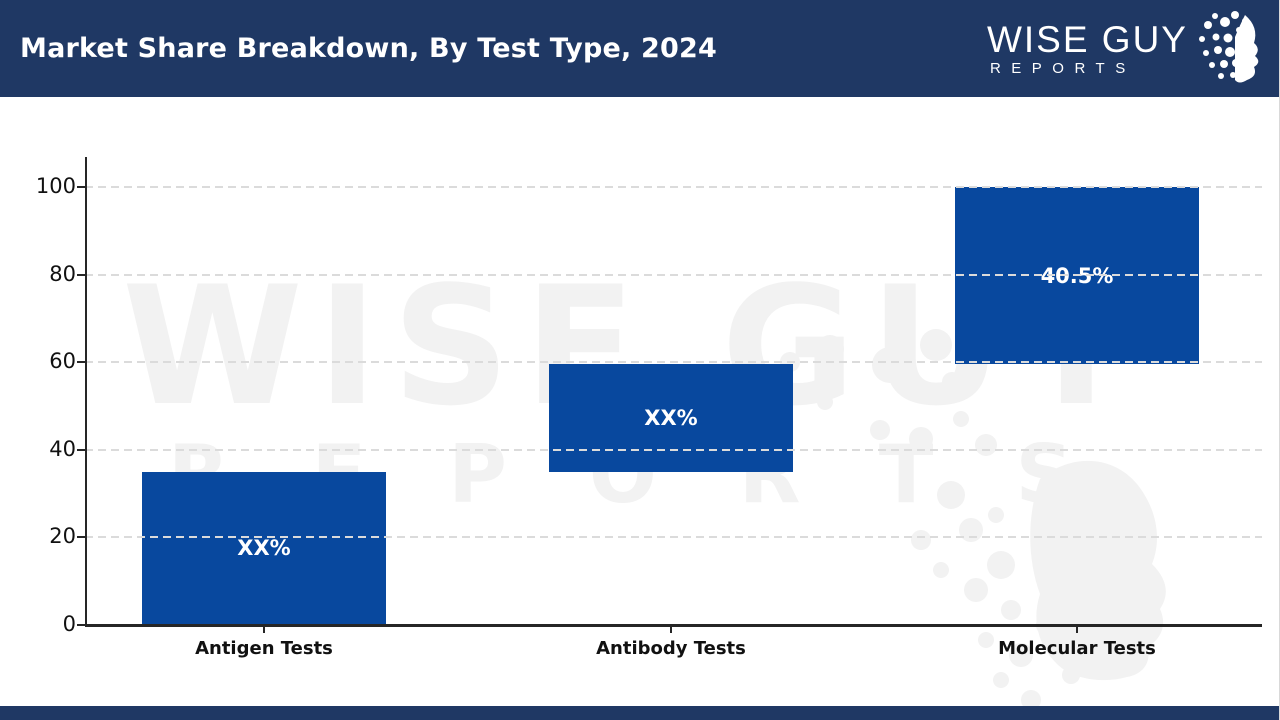  I want to click on brand-face-icon, so click(1229, 46).